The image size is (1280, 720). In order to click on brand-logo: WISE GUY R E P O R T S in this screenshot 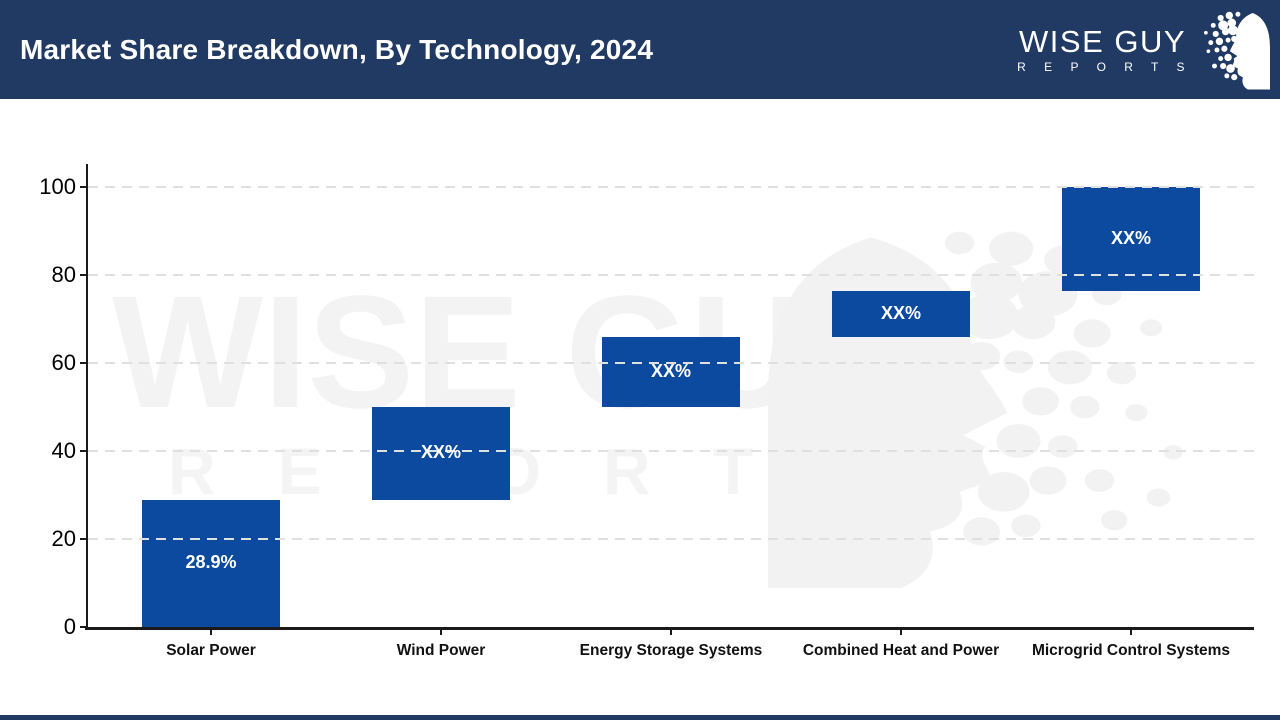, I will do `click(1141, 50)`.